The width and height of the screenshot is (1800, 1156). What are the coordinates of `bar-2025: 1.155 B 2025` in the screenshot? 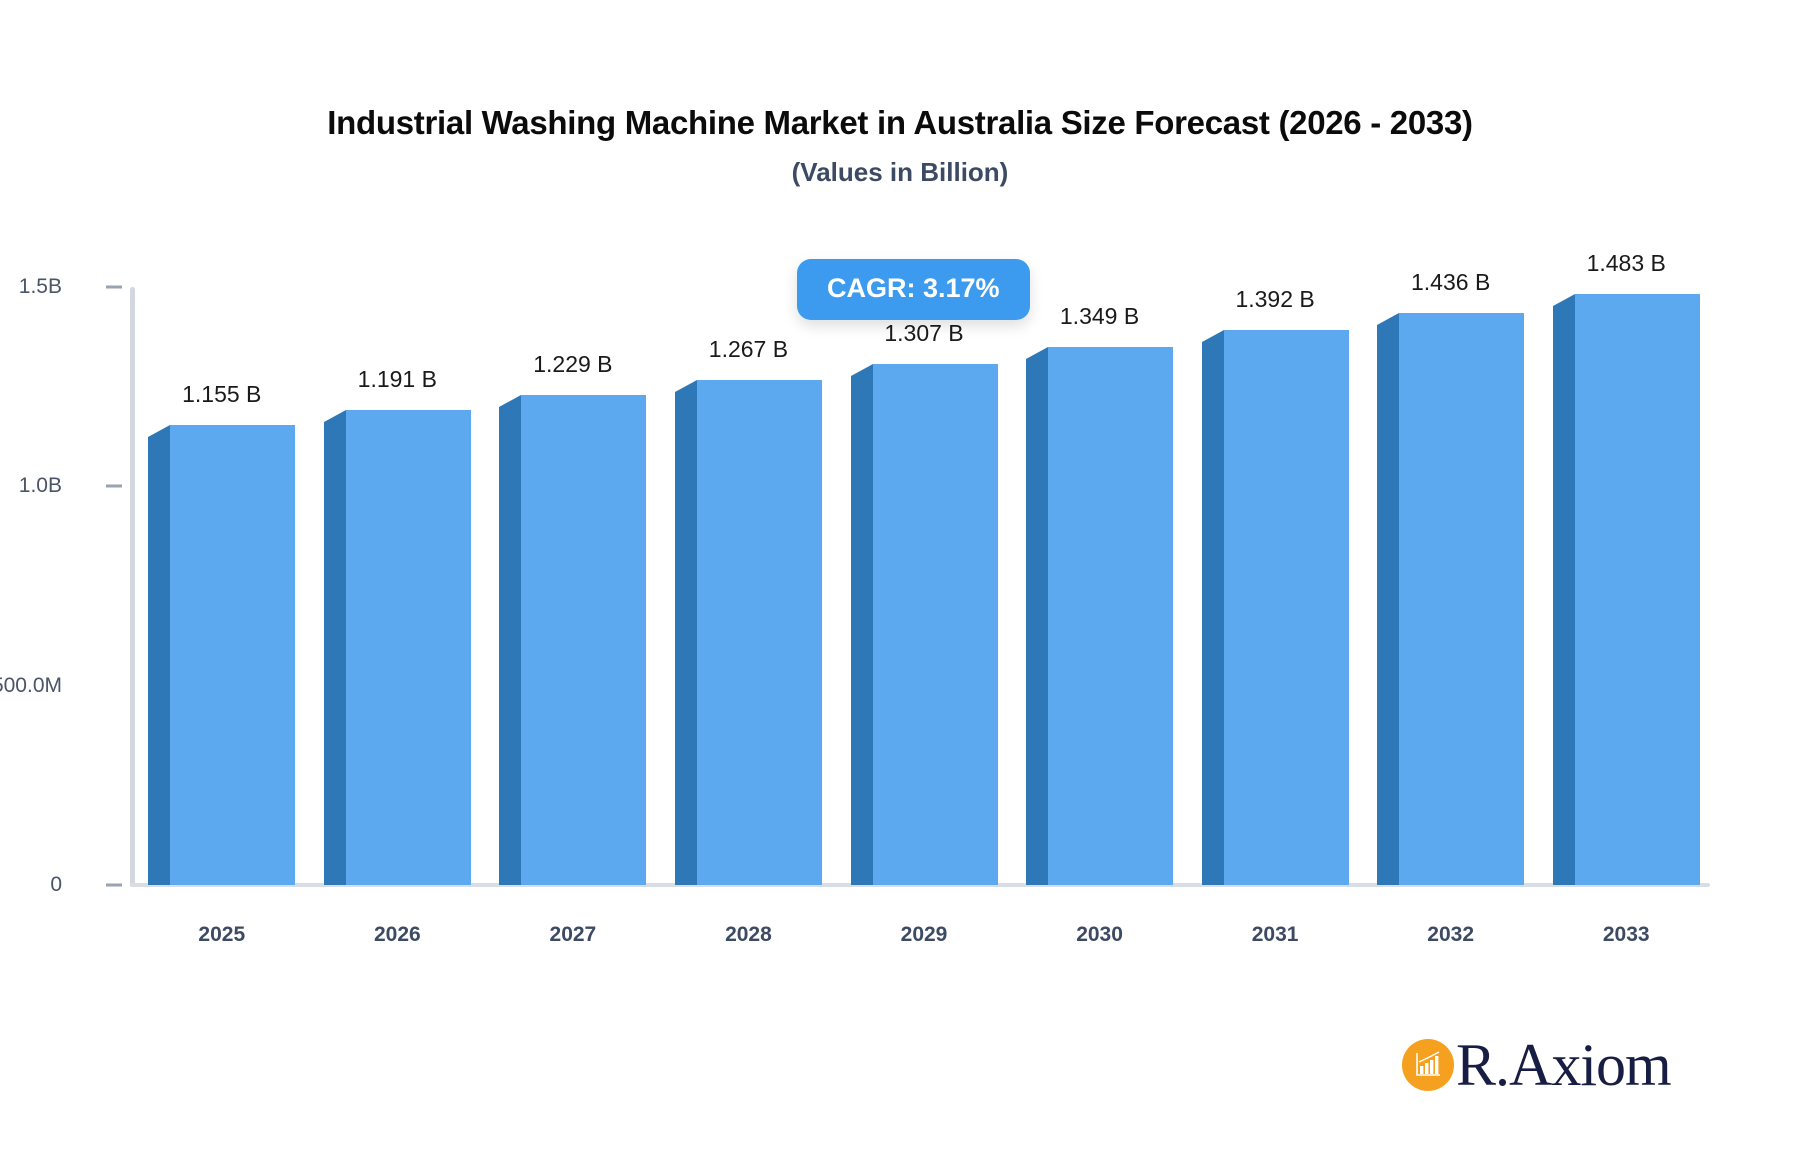 It's located at (222, 663).